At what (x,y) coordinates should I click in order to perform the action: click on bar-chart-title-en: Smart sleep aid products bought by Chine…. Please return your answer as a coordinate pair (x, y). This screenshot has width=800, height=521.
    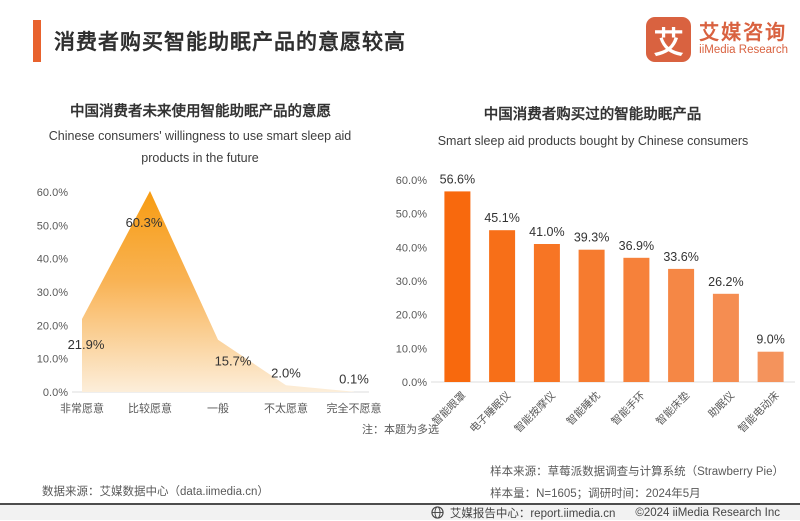
    Looking at the image, I should click on (593, 141).